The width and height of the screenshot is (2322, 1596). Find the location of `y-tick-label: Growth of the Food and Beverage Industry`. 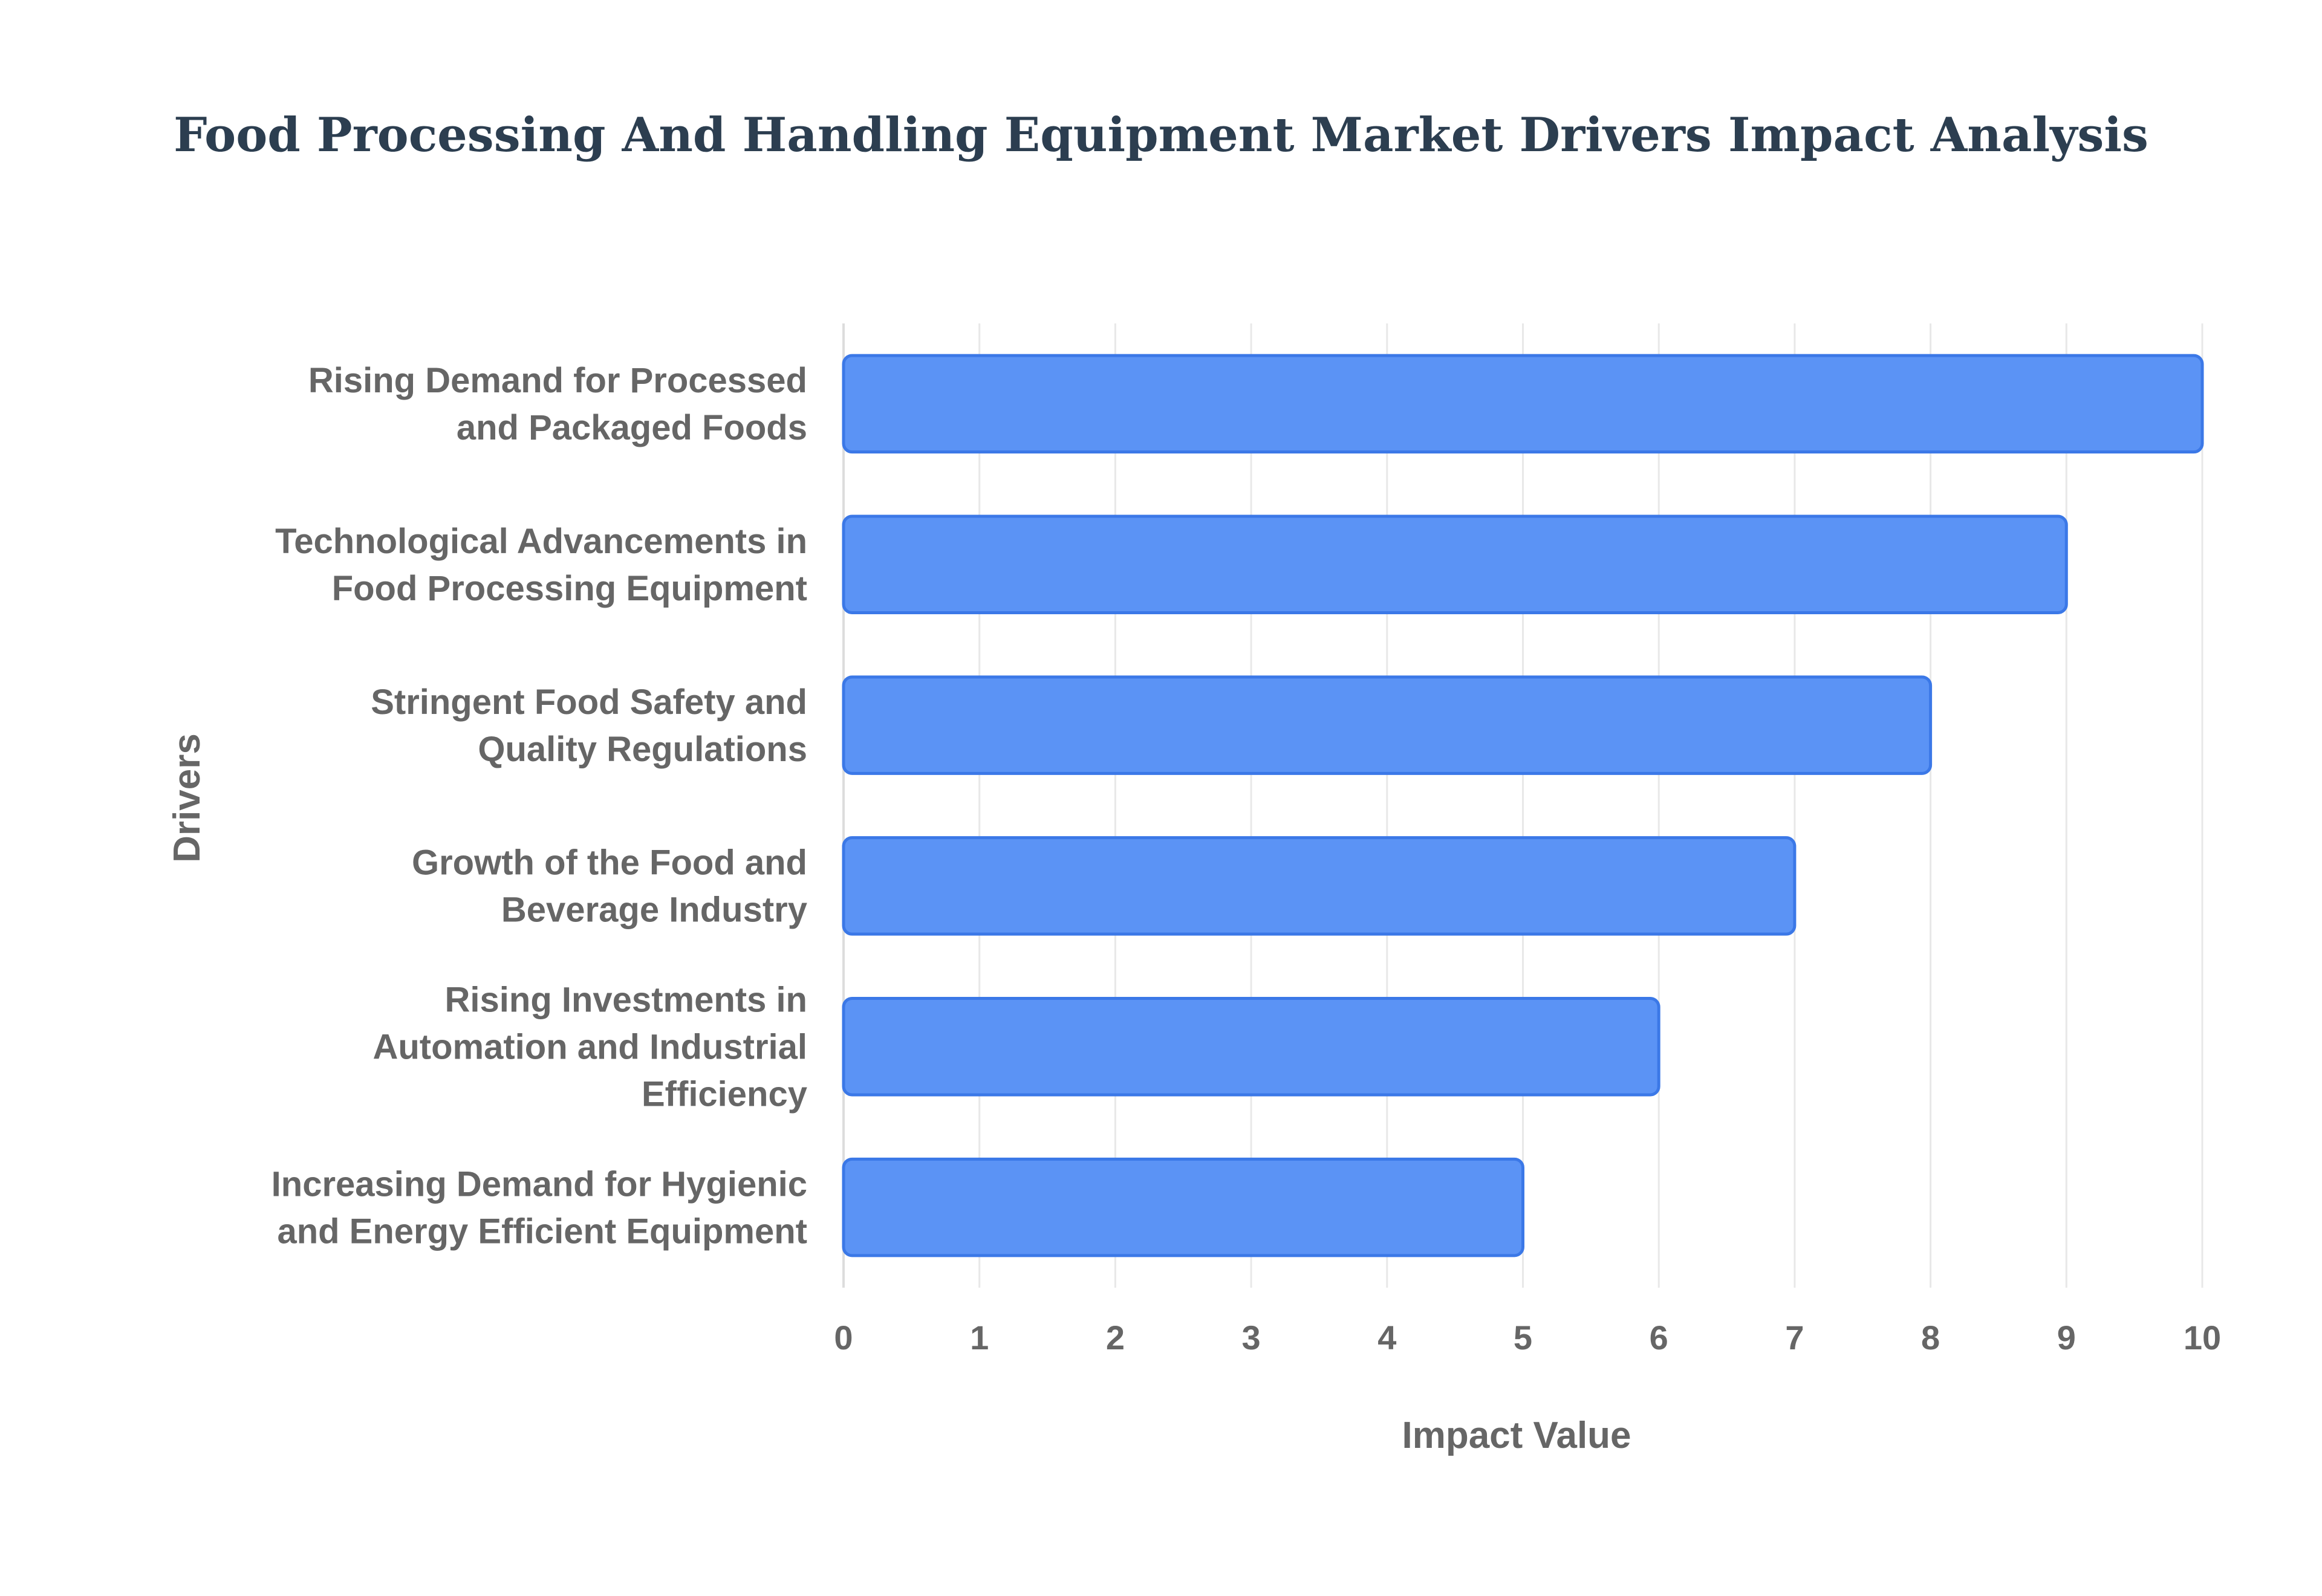

y-tick-label: Growth of the Food and Beverage Industry is located at coordinates (609, 886).